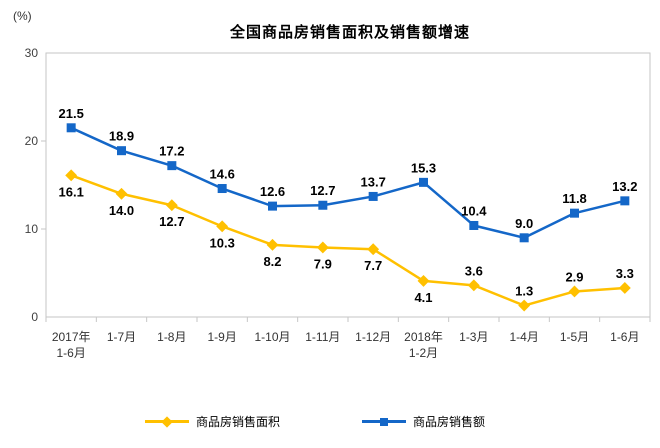  I want to click on svg-text: 30, so click(32, 53).